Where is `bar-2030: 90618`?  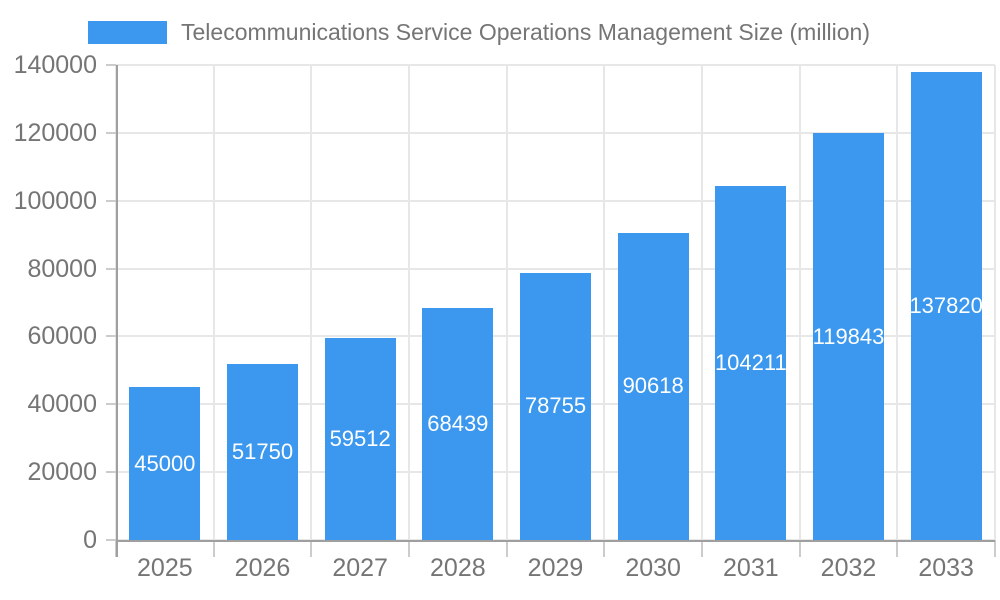
bar-2030: 90618 is located at coordinates (653, 386).